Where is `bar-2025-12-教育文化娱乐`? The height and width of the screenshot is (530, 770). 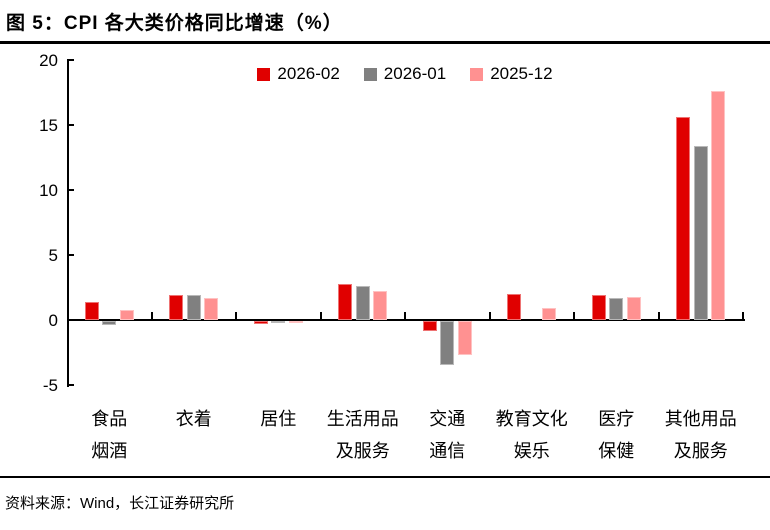
bar-2025-12-教育文化娱乐 is located at coordinates (549, 314).